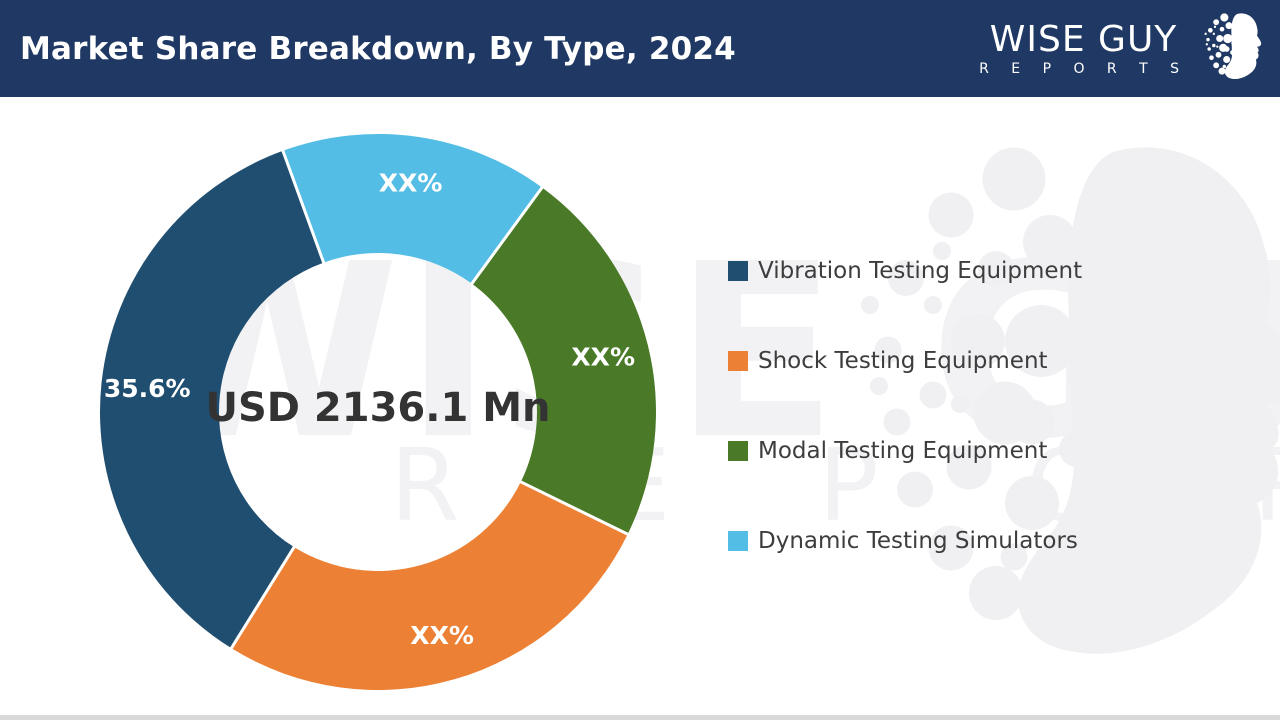 The image size is (1280, 720). Describe the element at coordinates (918, 541) in the screenshot. I see `legend-label: Dynamic Testing Simulators` at that location.